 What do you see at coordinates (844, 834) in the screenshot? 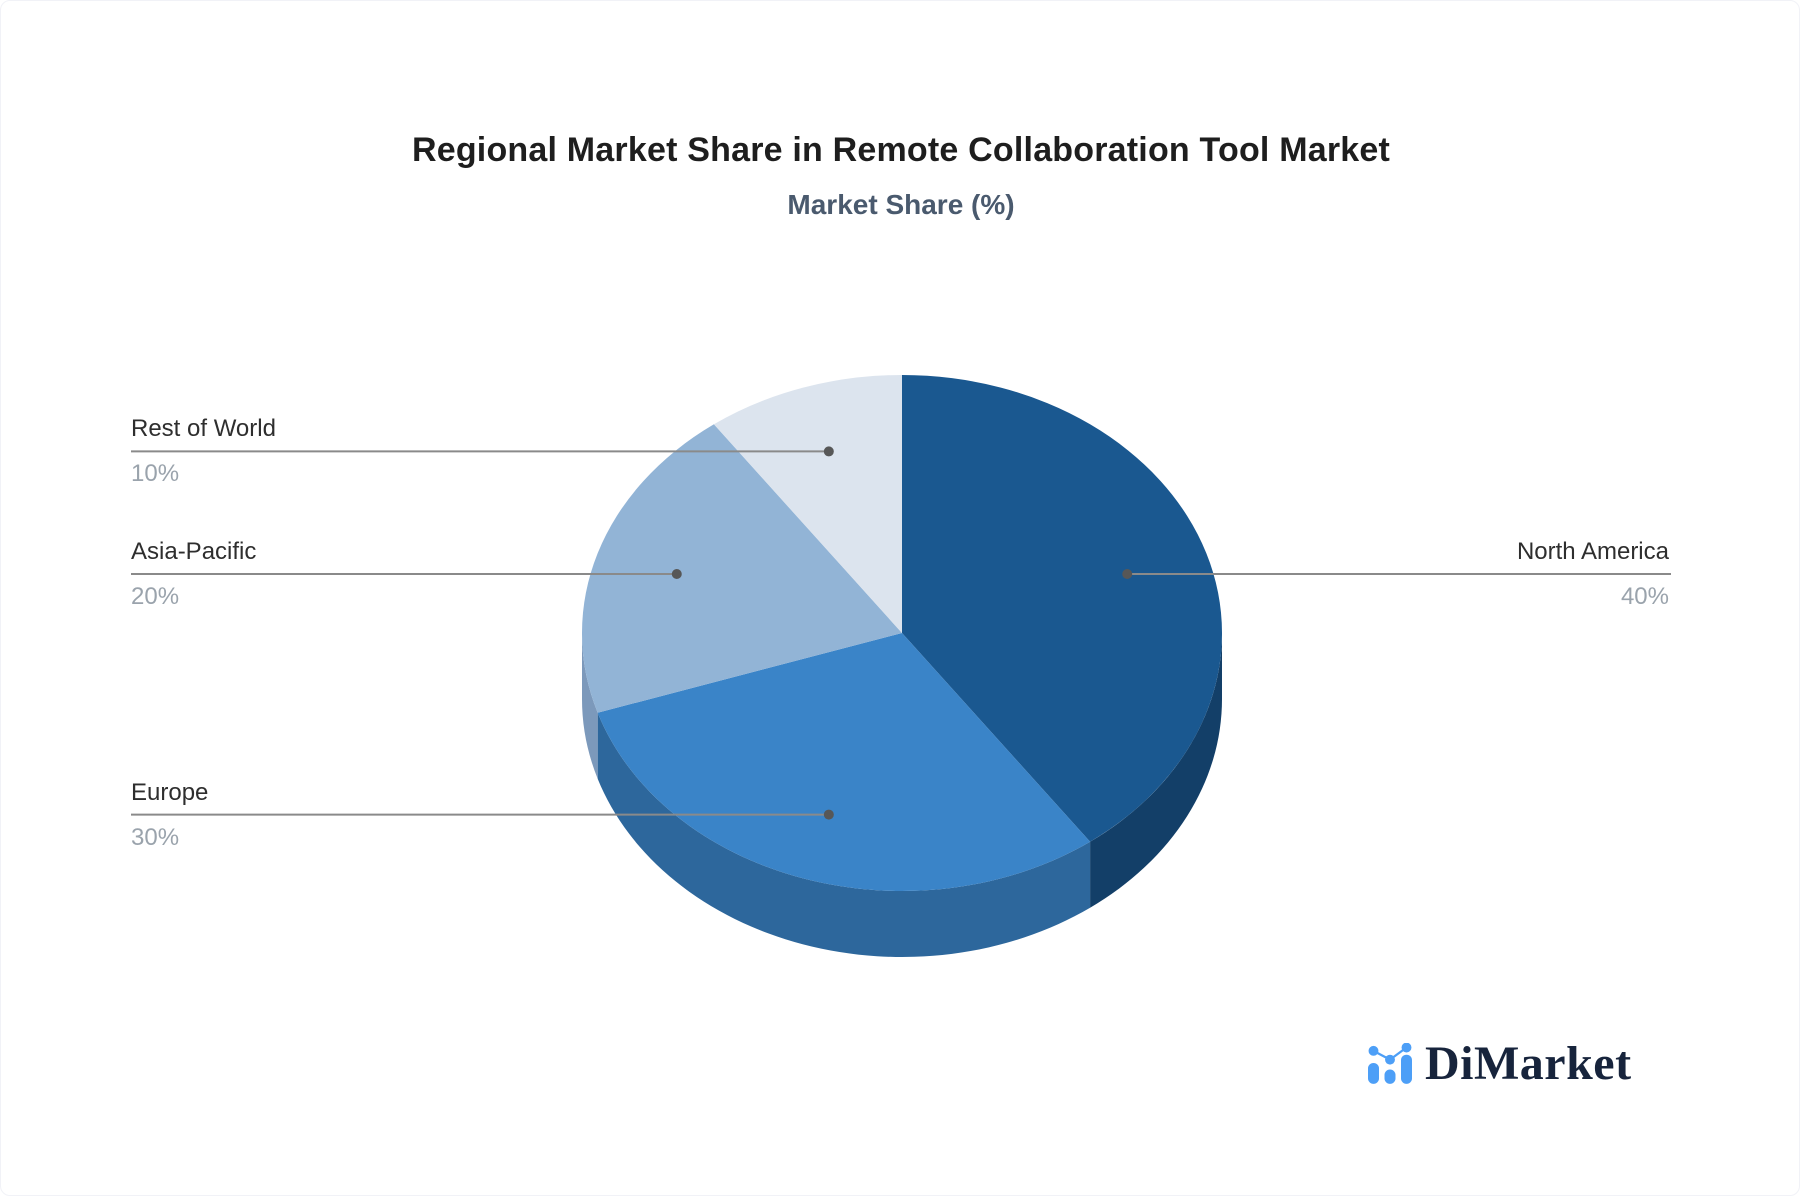
I see `pie-slice-side-europe` at bounding box center [844, 834].